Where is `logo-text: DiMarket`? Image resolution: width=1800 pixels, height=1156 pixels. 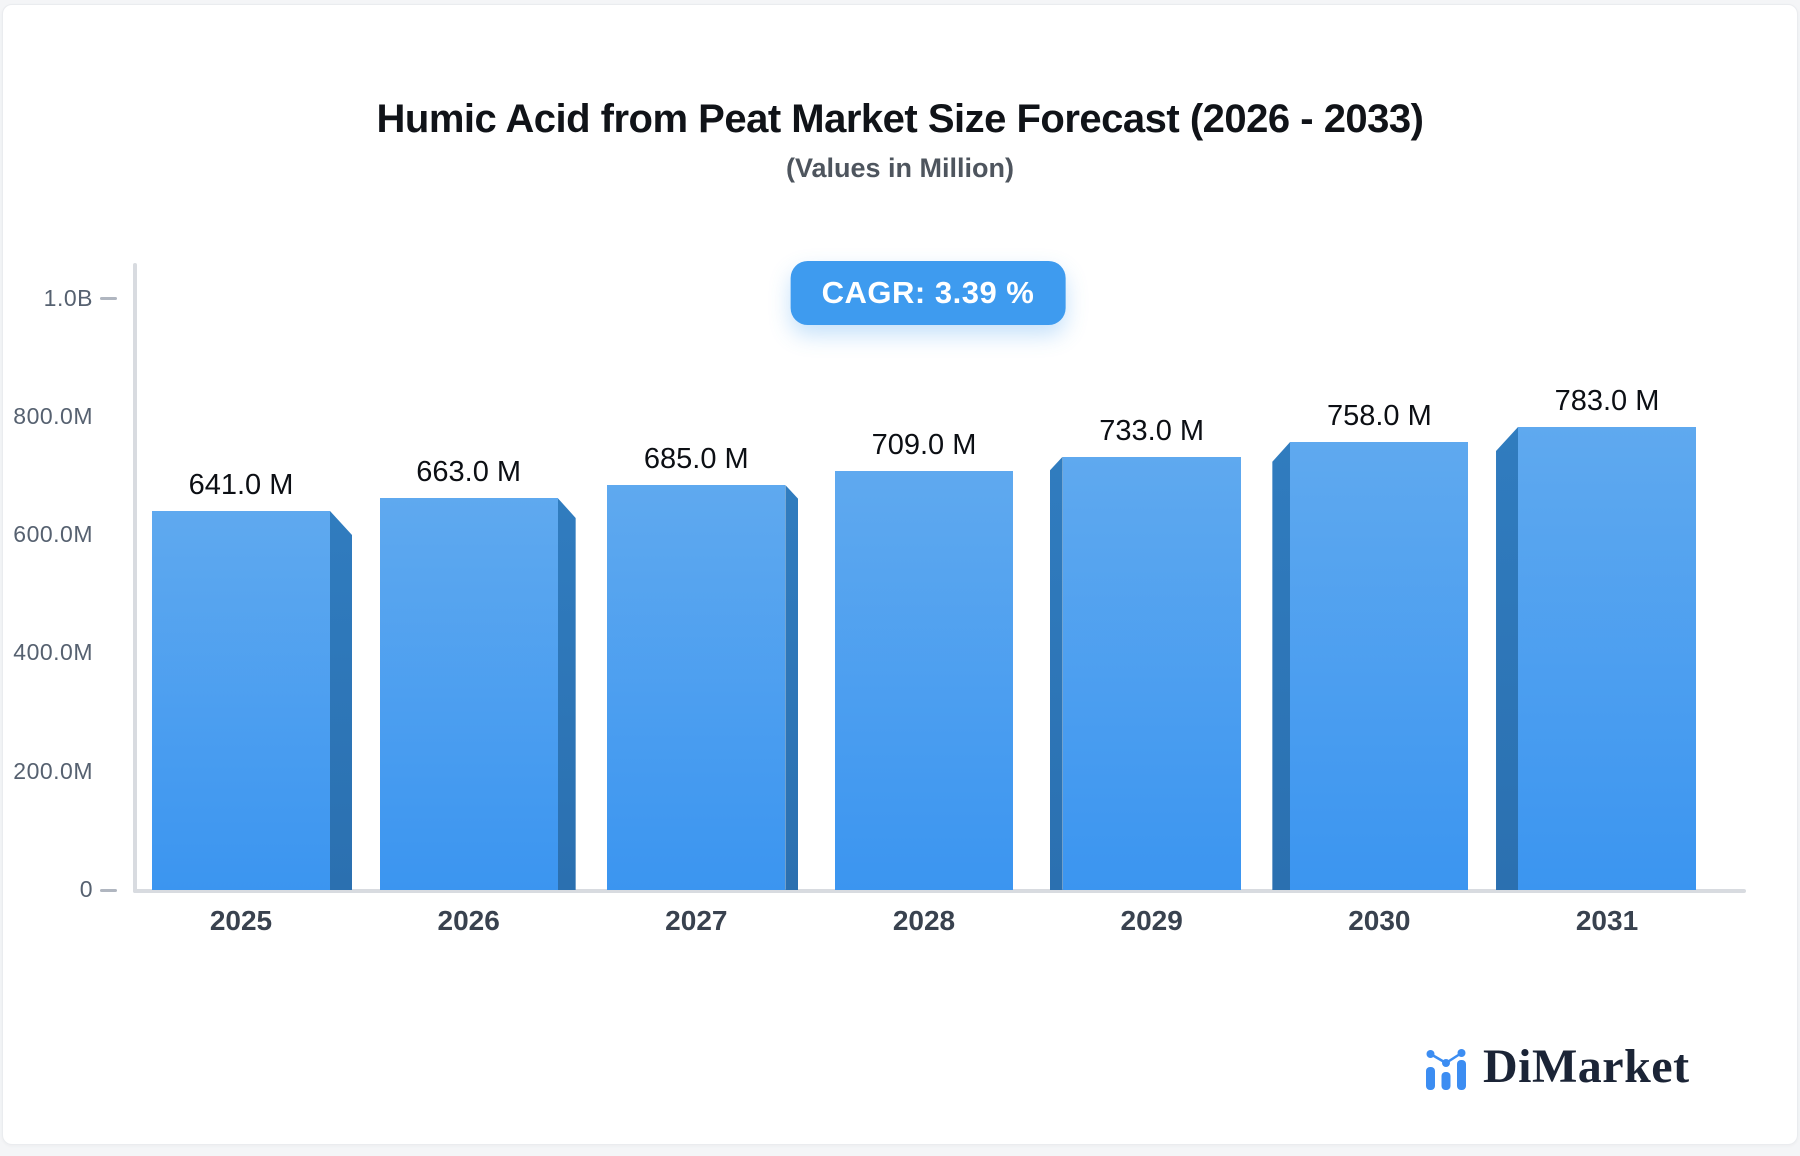
logo-text: DiMarket is located at coordinates (1586, 1066).